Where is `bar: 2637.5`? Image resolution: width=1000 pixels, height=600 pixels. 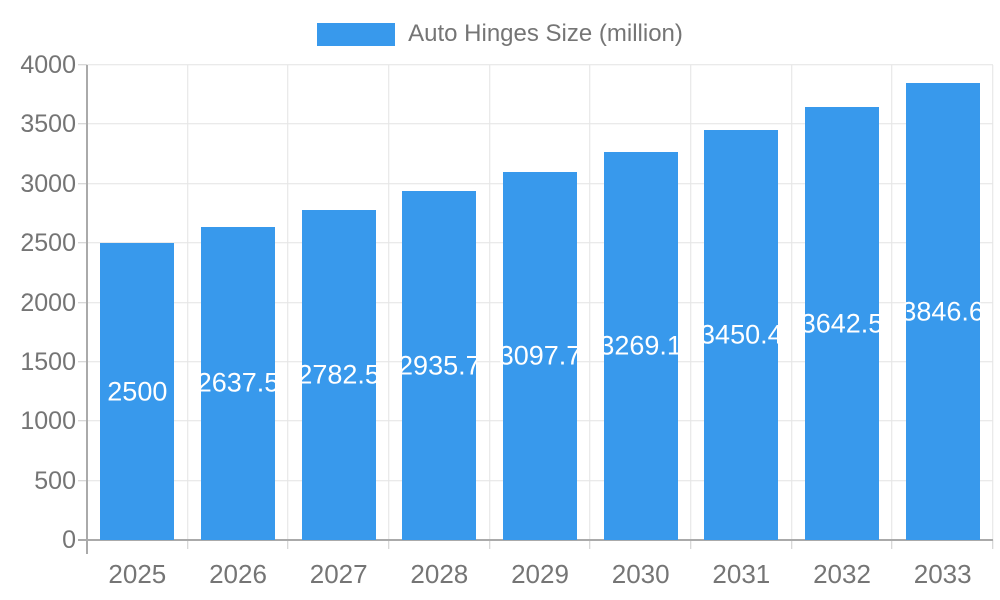
bar: 2637.5 is located at coordinates (238, 383).